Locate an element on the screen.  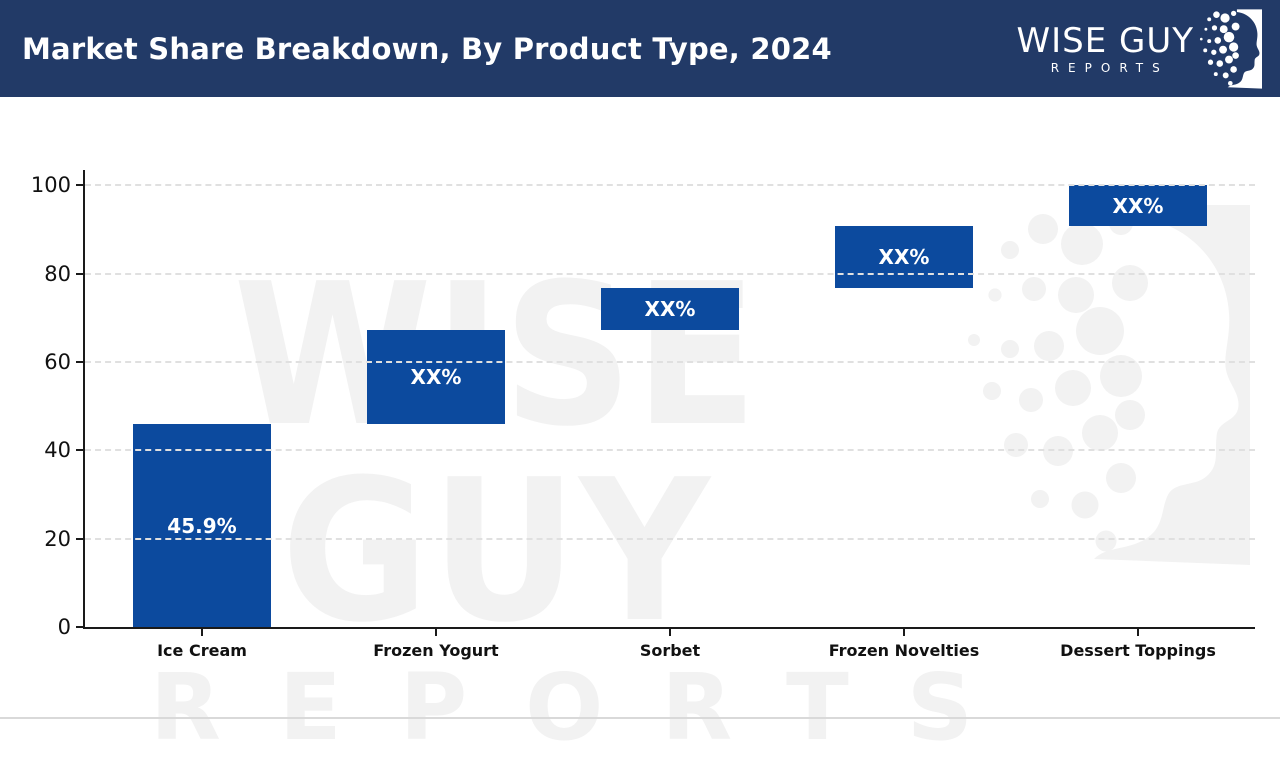
y-tick-label: 80 is located at coordinates (57, 273).